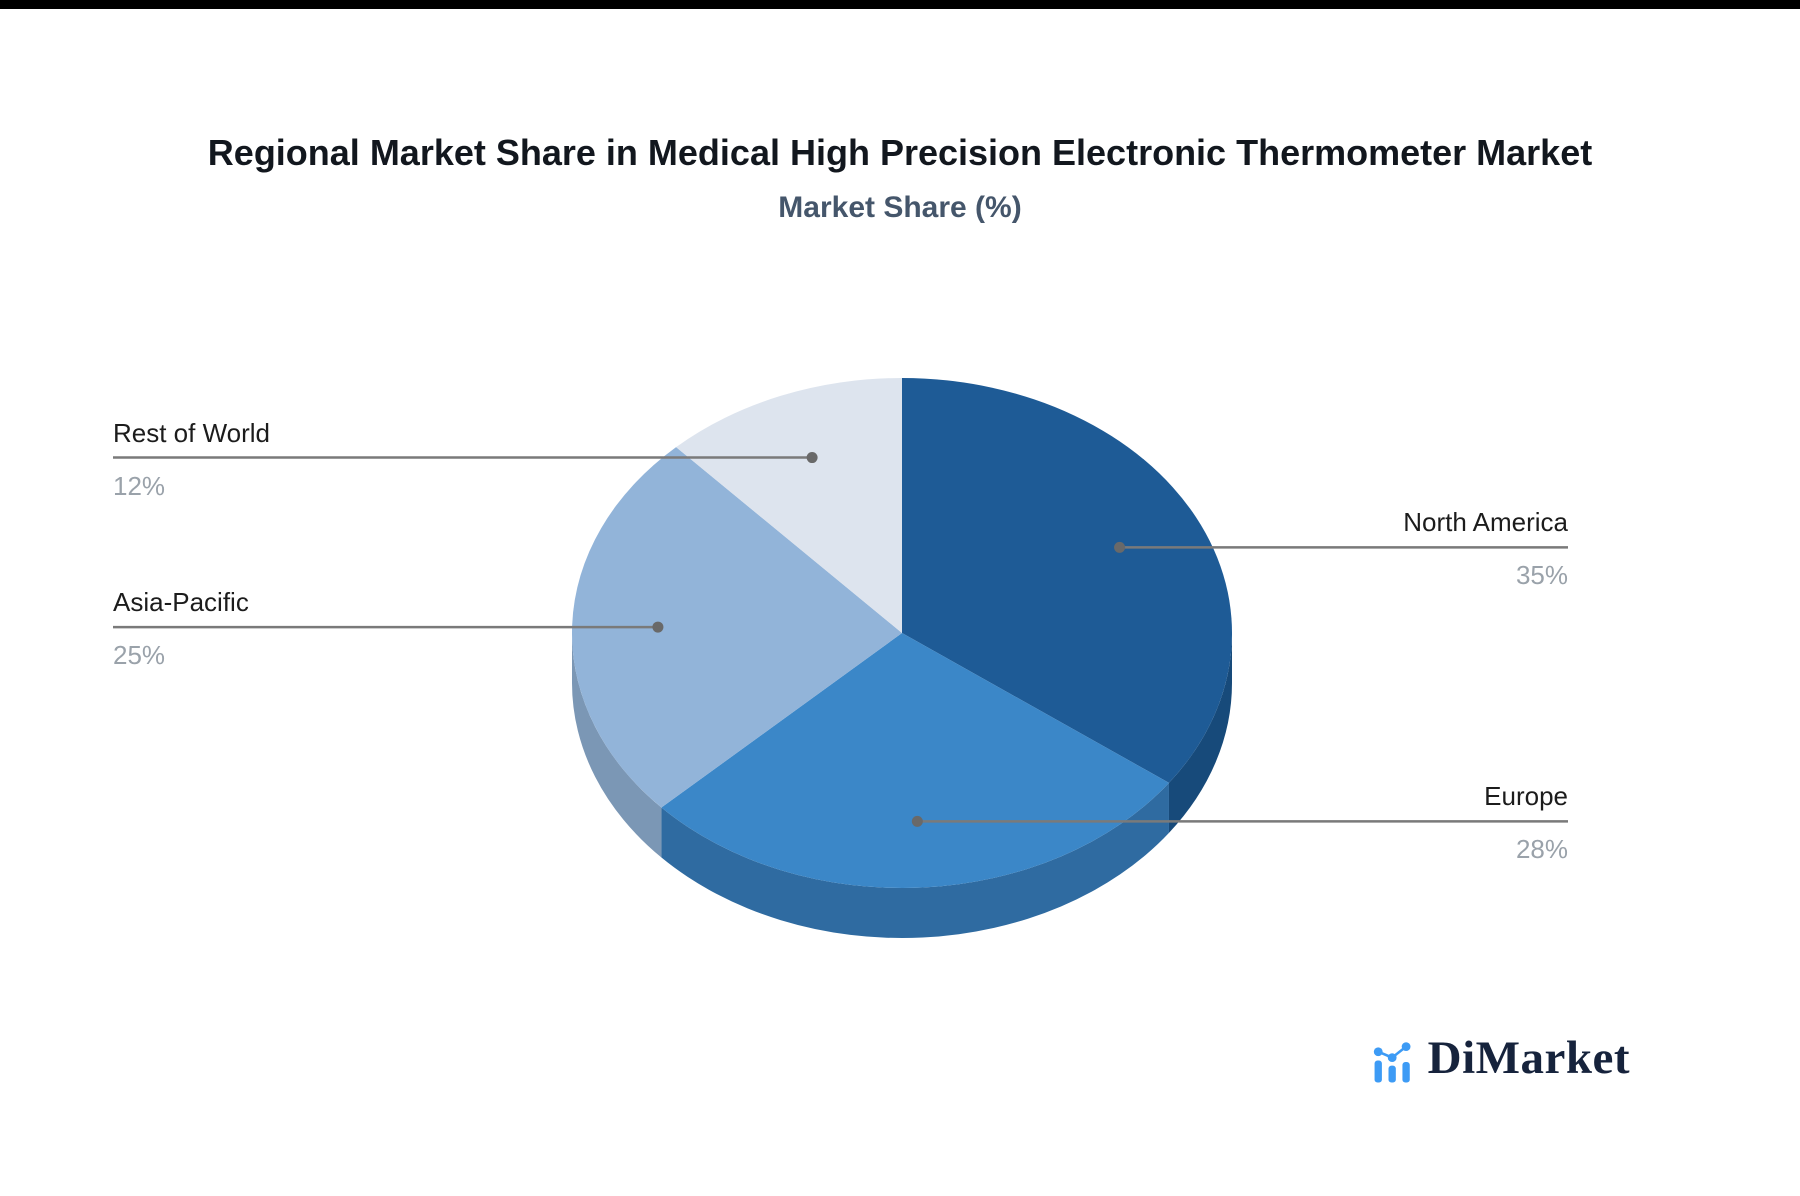  What do you see at coordinates (900, 4) in the screenshot?
I see `top-border` at bounding box center [900, 4].